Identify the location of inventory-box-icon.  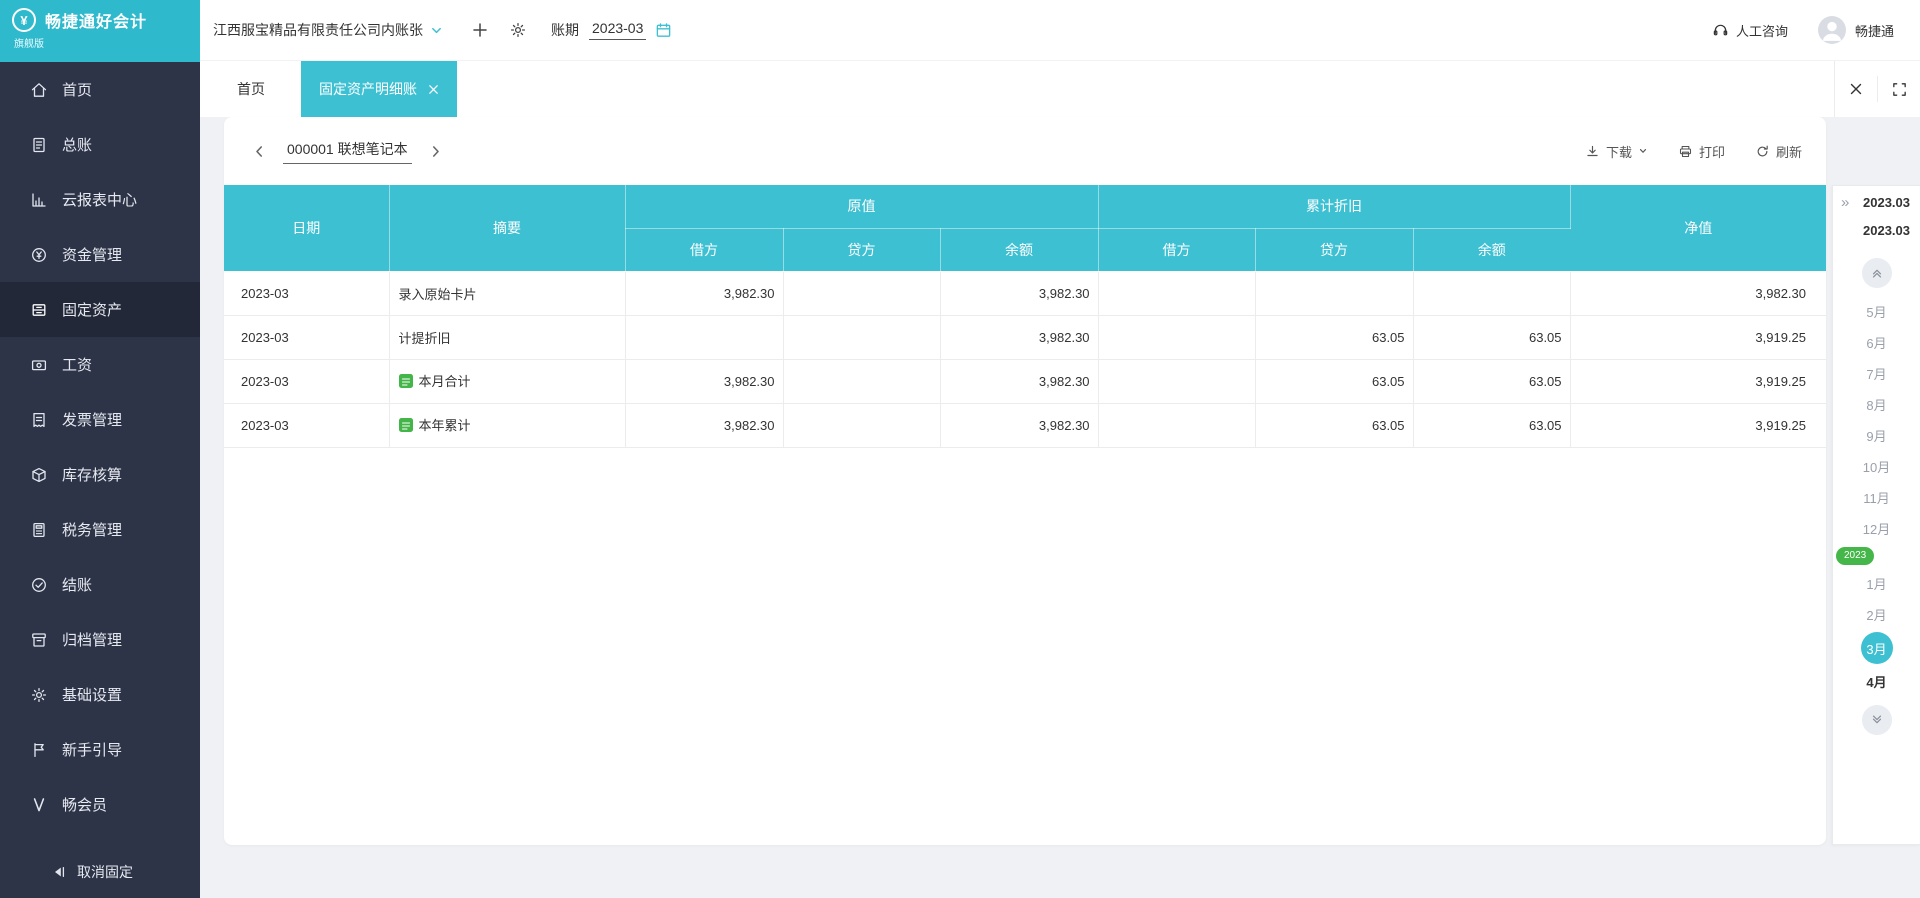
(39, 475).